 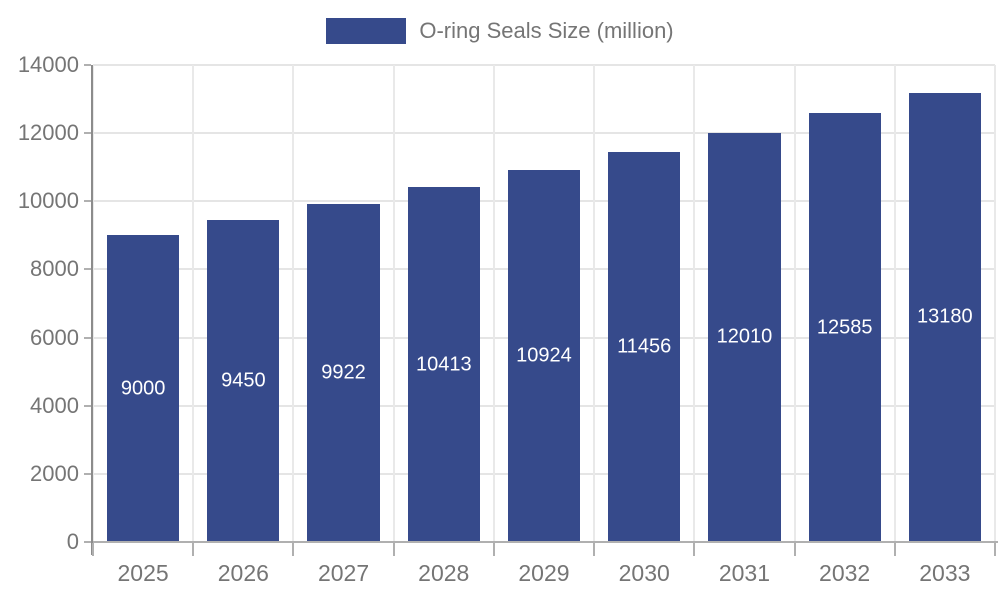 I want to click on x-tick-label-2029: 2029, so click(x=544, y=573).